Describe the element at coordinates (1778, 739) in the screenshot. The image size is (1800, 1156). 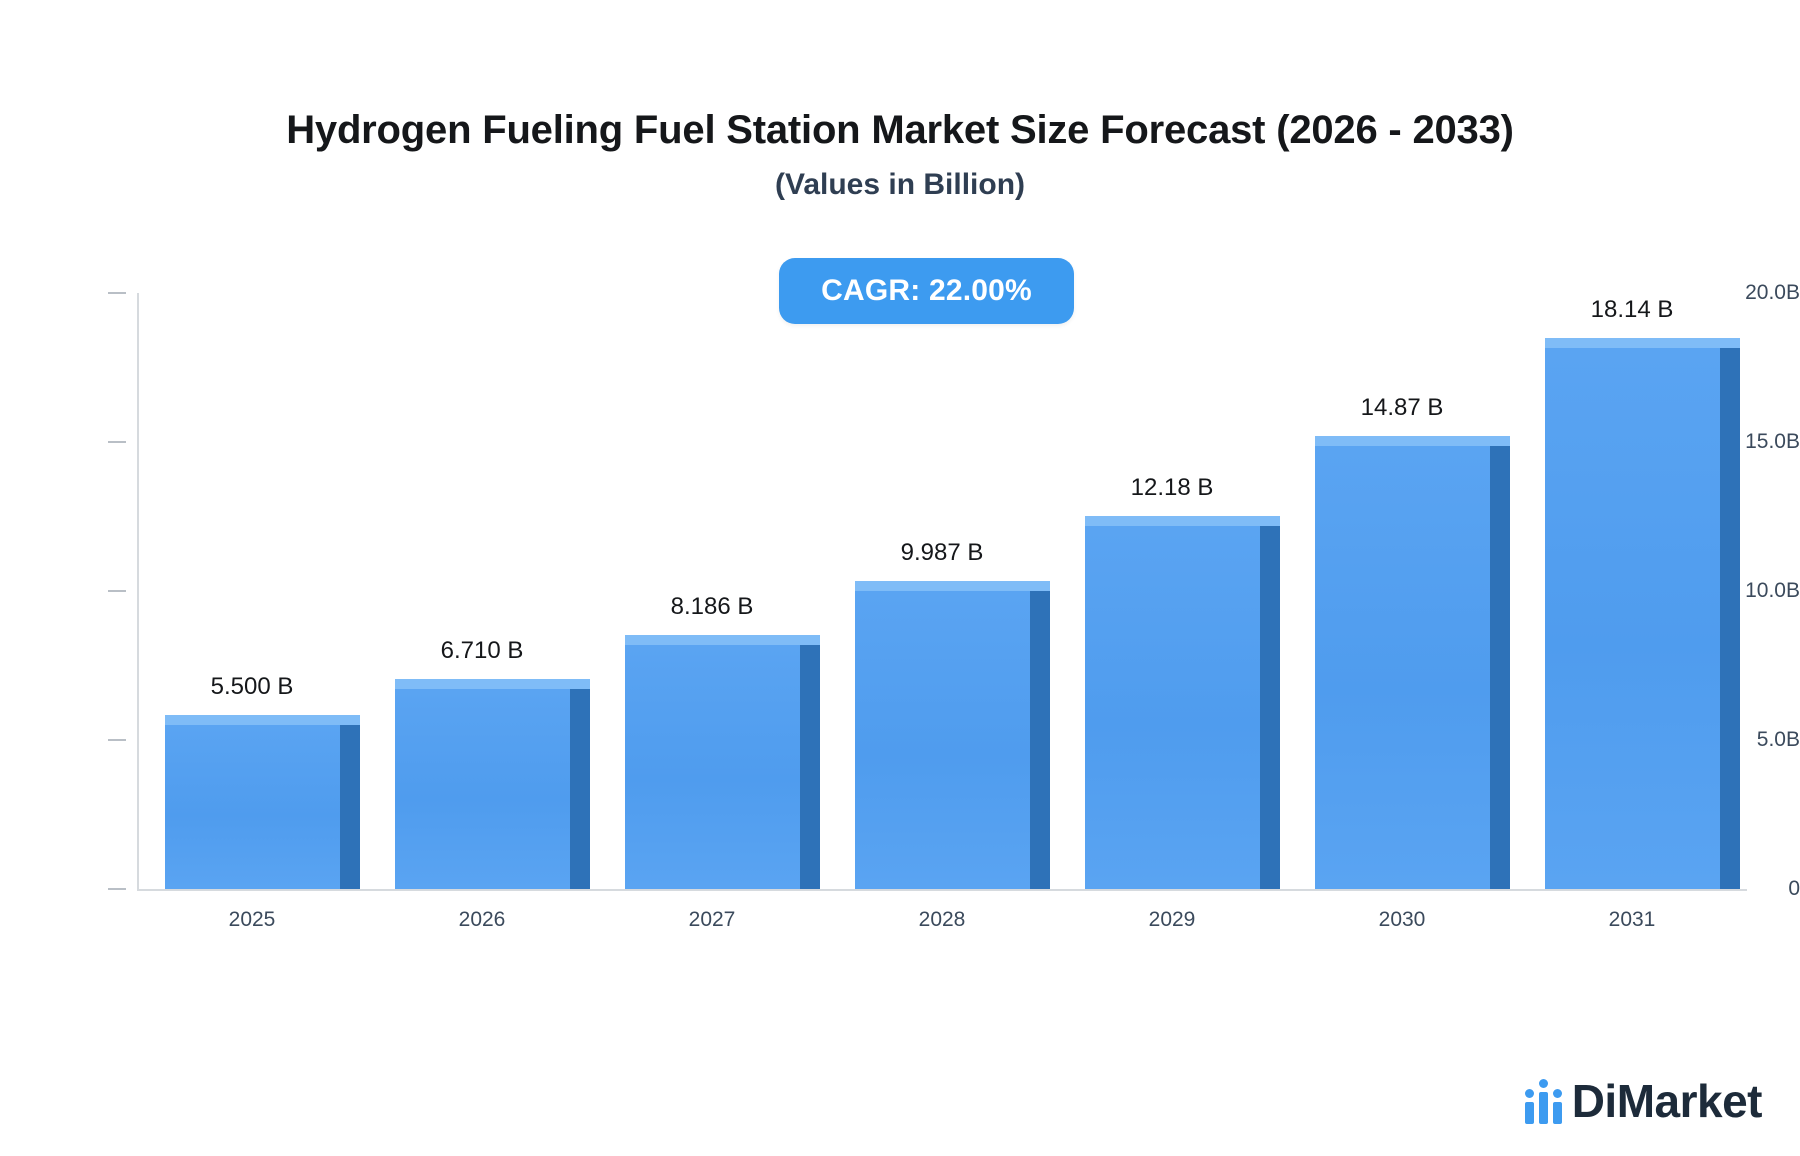
I see `y-axis-tick-label: 5.0B` at that location.